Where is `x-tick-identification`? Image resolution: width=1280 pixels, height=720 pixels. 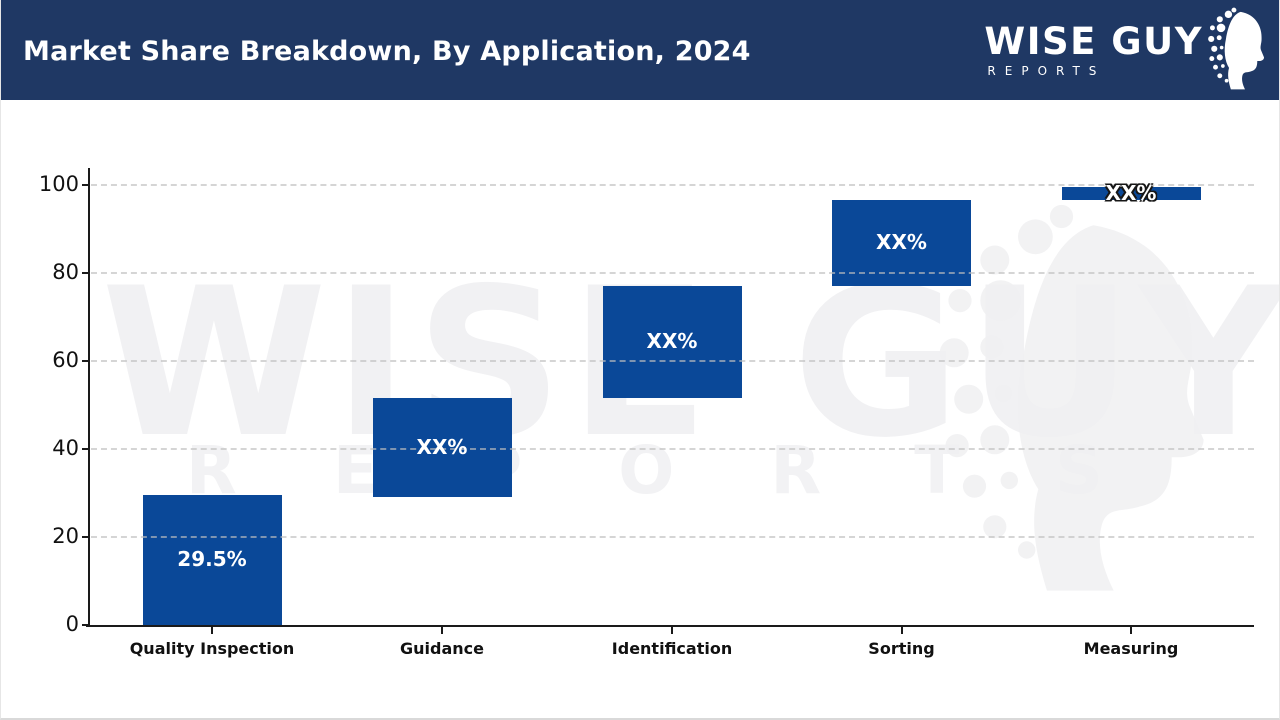
x-tick-identification is located at coordinates (672, 630).